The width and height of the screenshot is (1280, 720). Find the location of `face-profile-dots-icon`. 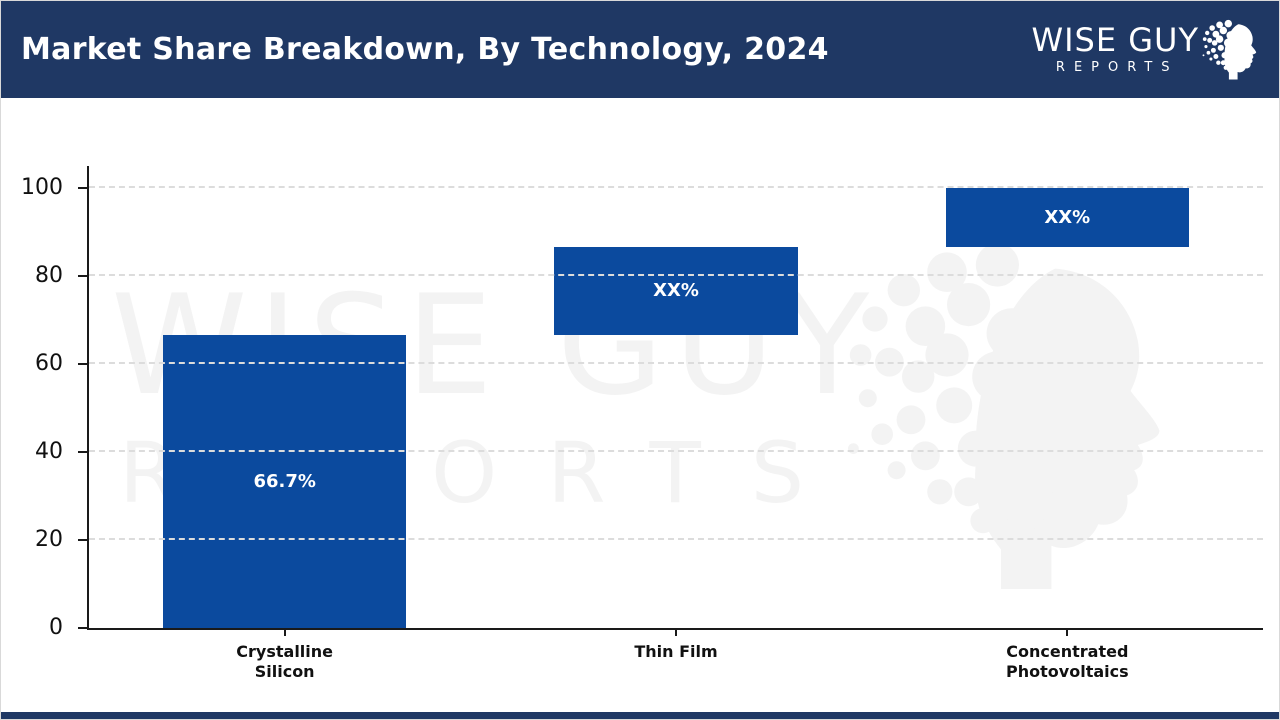

face-profile-dots-icon is located at coordinates (1229, 49).